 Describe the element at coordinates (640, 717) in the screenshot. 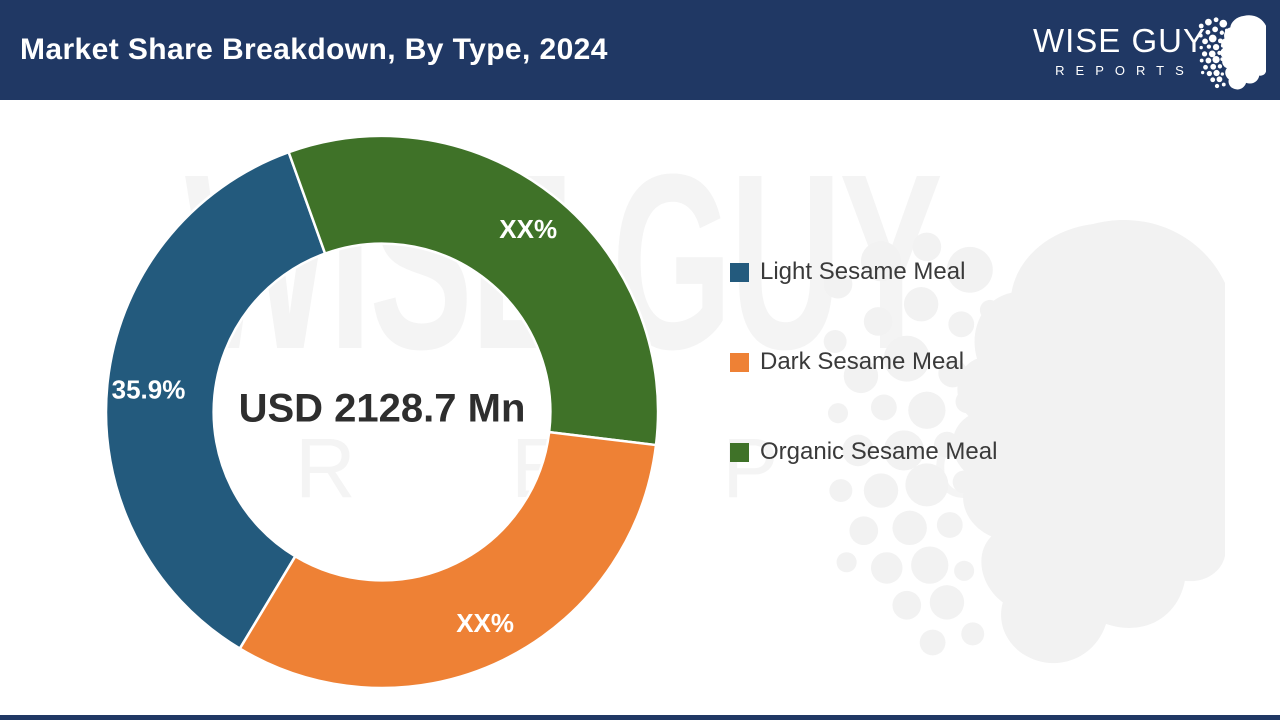

I see `bottom-accent-bar` at that location.